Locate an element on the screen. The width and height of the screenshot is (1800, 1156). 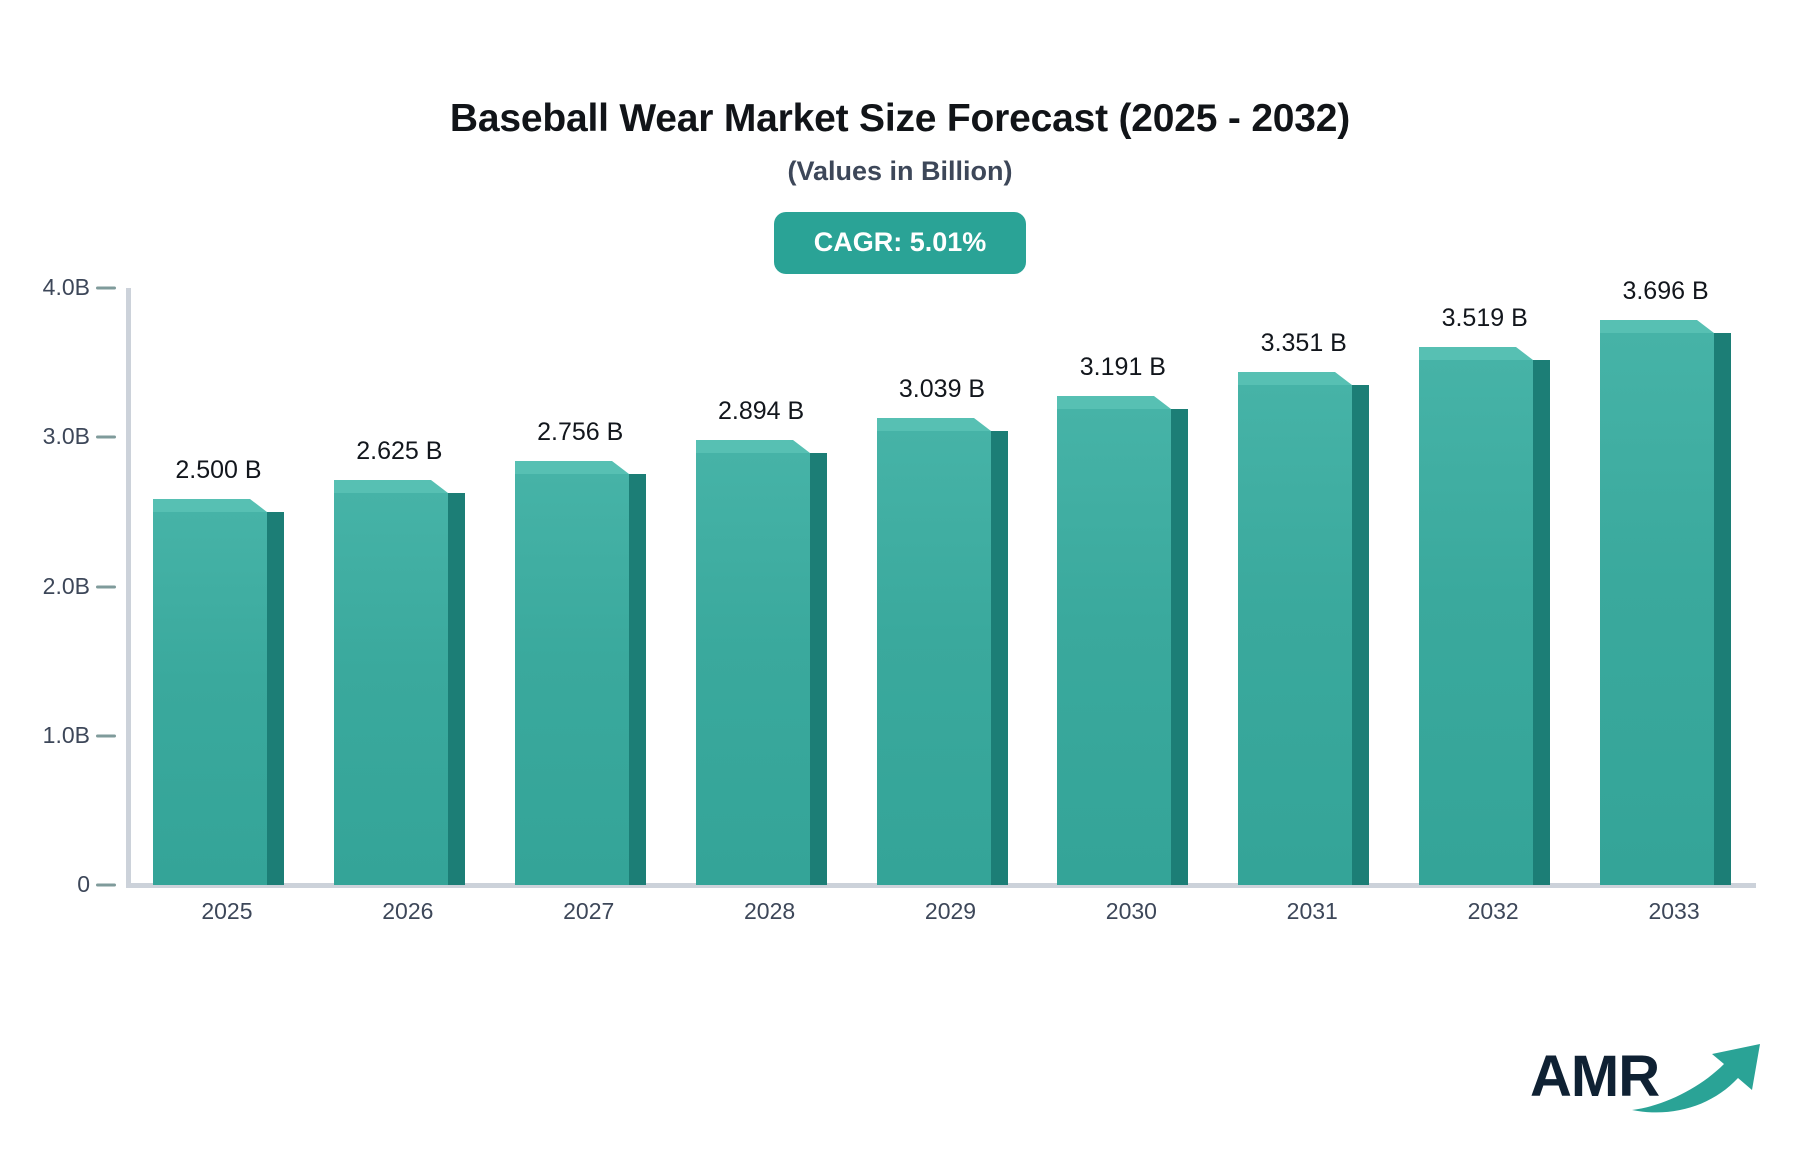
amr-logo-text: AMR is located at coordinates (1595, 1076).